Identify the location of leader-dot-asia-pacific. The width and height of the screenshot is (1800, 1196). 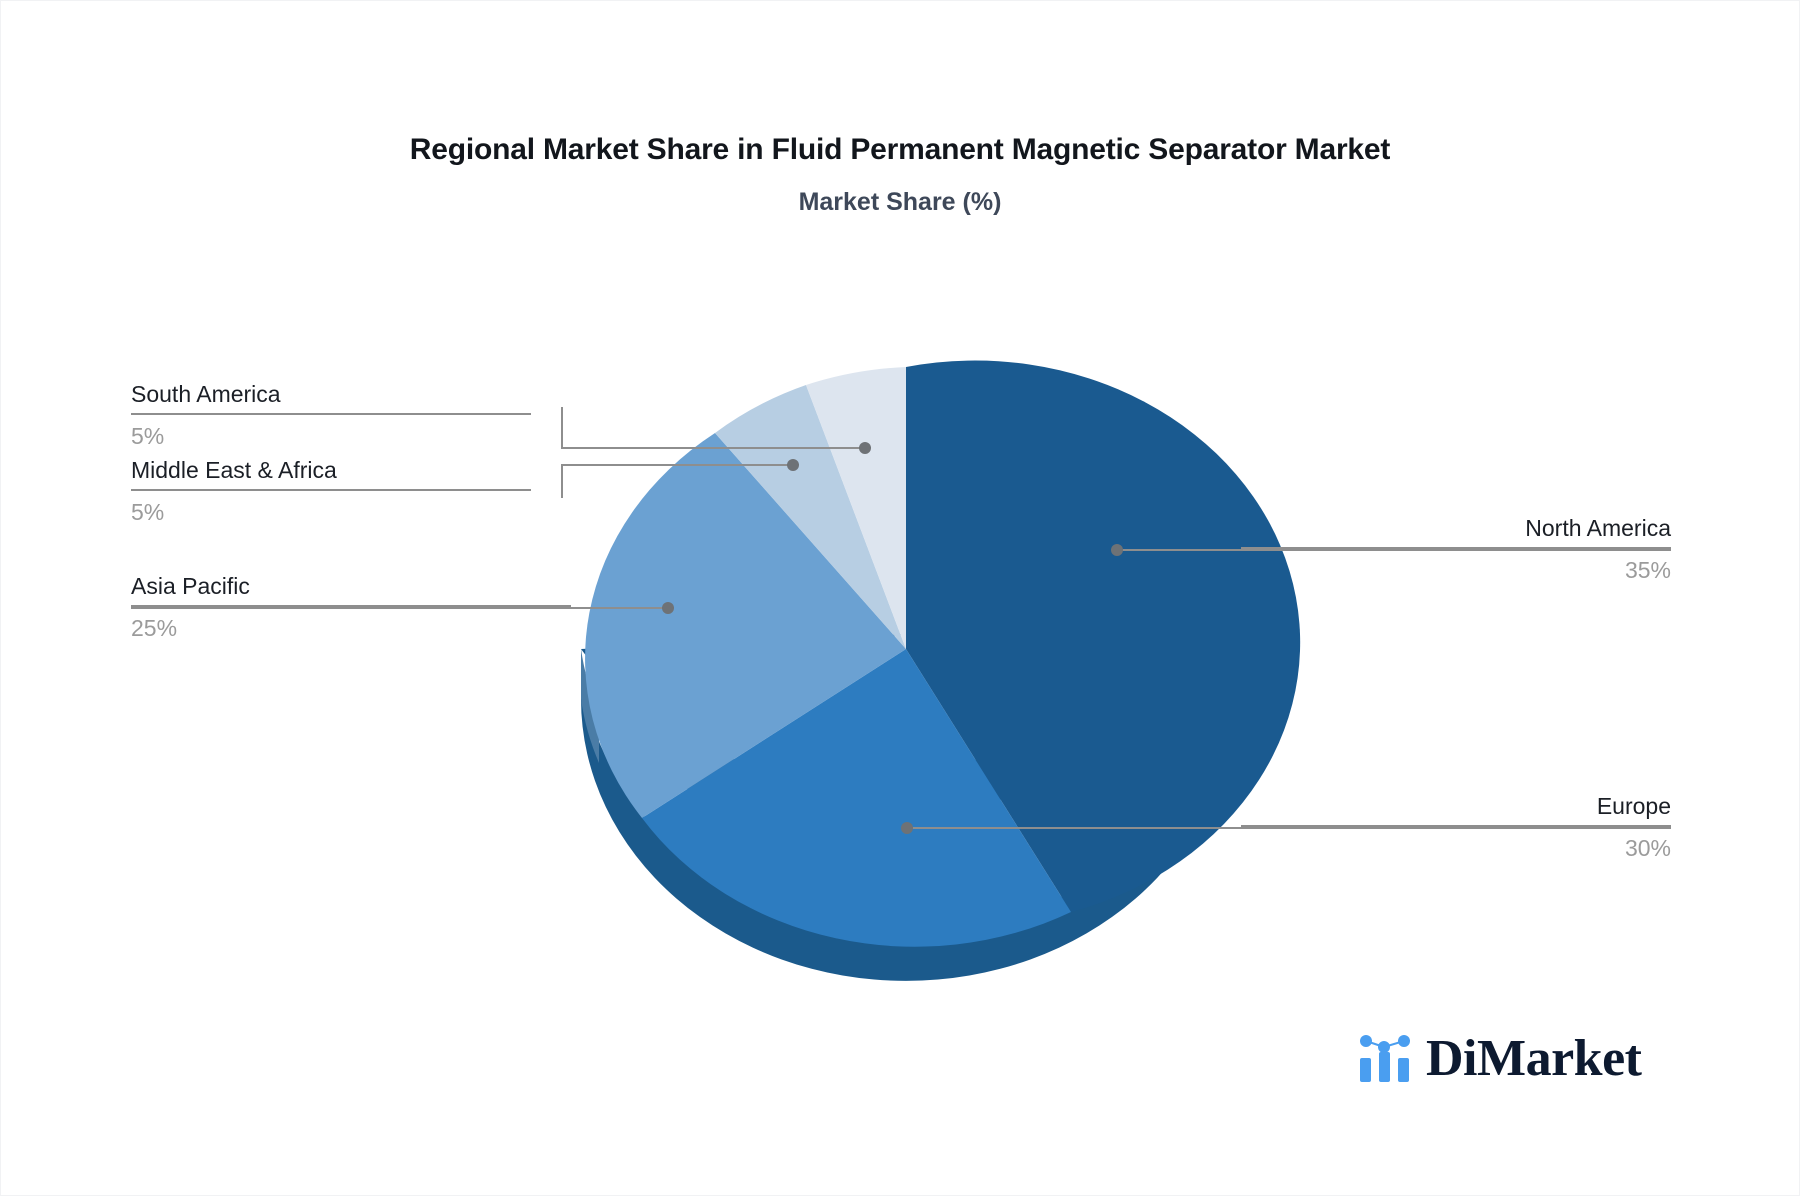
(668, 608).